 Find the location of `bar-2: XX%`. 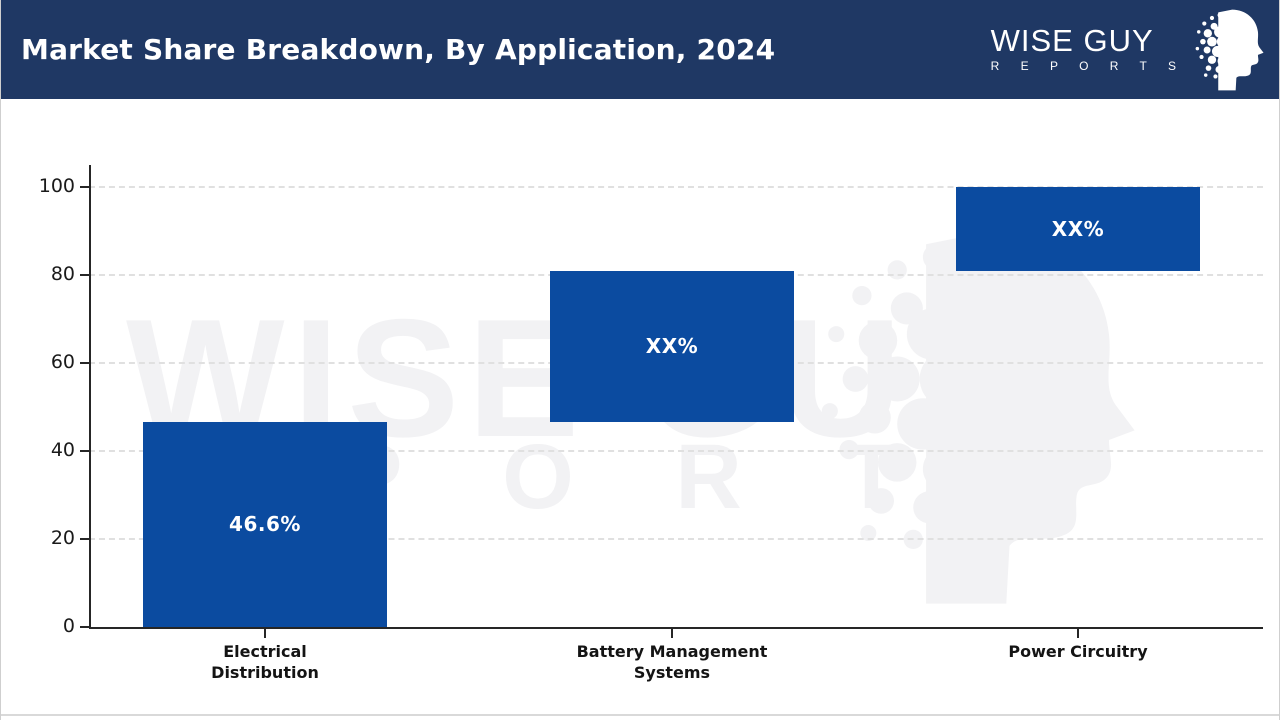

bar-2: XX% is located at coordinates (672, 346).